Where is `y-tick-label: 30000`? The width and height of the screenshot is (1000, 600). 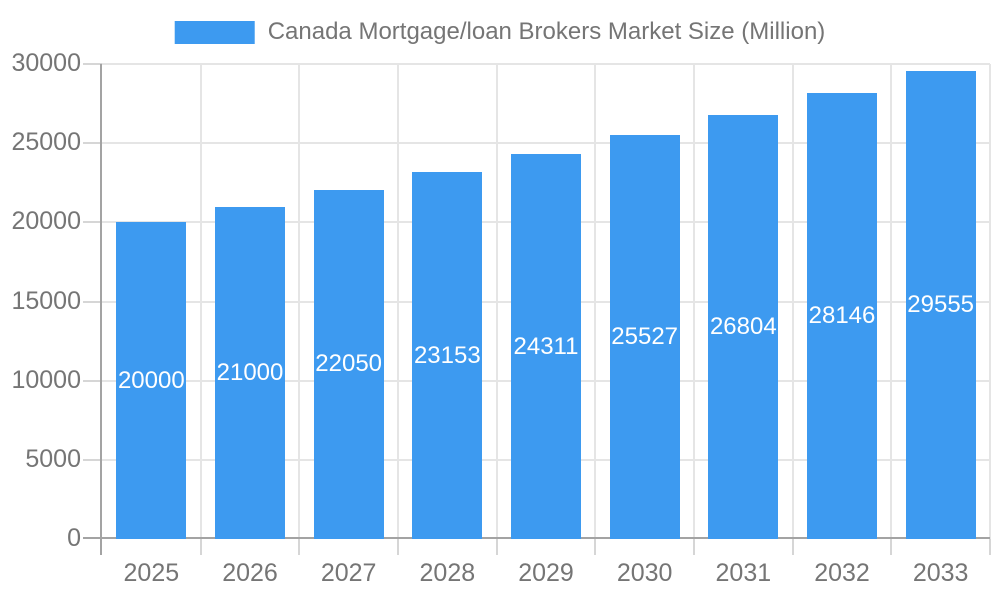 y-tick-label: 30000 is located at coordinates (46, 62).